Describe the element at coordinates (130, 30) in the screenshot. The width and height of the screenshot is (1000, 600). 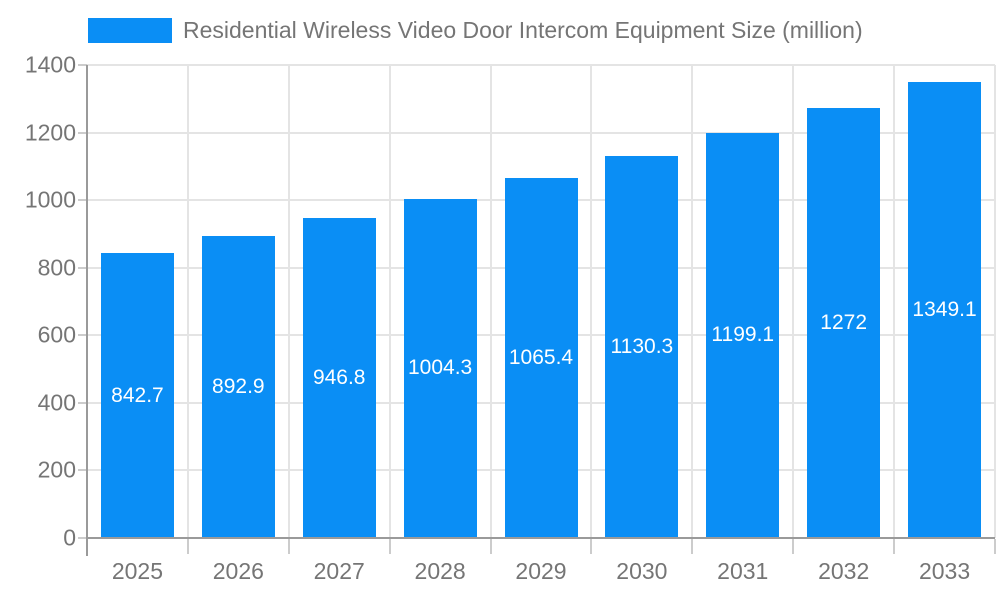
I see `legend-swatch` at that location.